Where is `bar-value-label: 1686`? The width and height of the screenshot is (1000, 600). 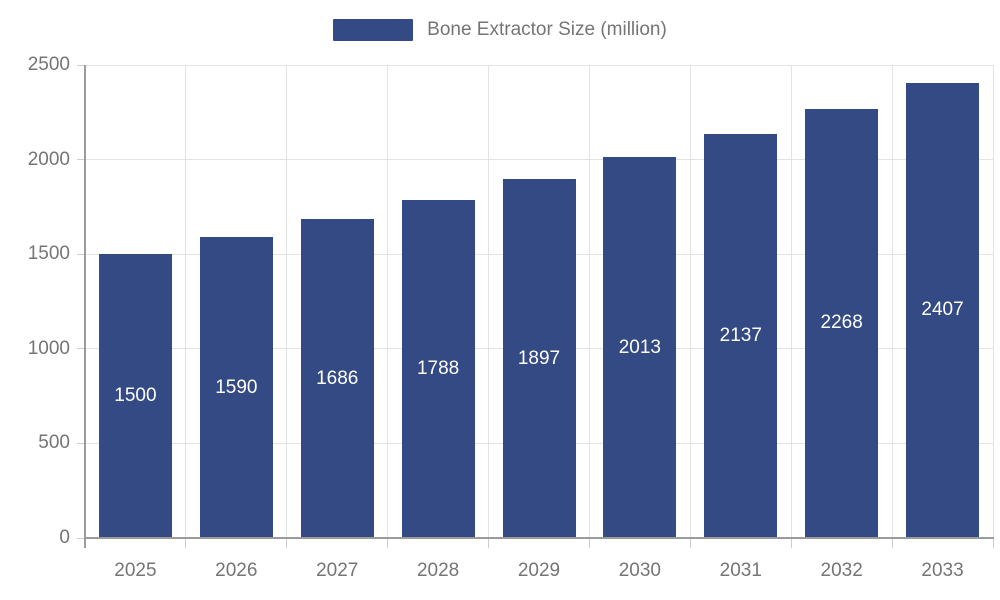
bar-value-label: 1686 is located at coordinates (337, 378).